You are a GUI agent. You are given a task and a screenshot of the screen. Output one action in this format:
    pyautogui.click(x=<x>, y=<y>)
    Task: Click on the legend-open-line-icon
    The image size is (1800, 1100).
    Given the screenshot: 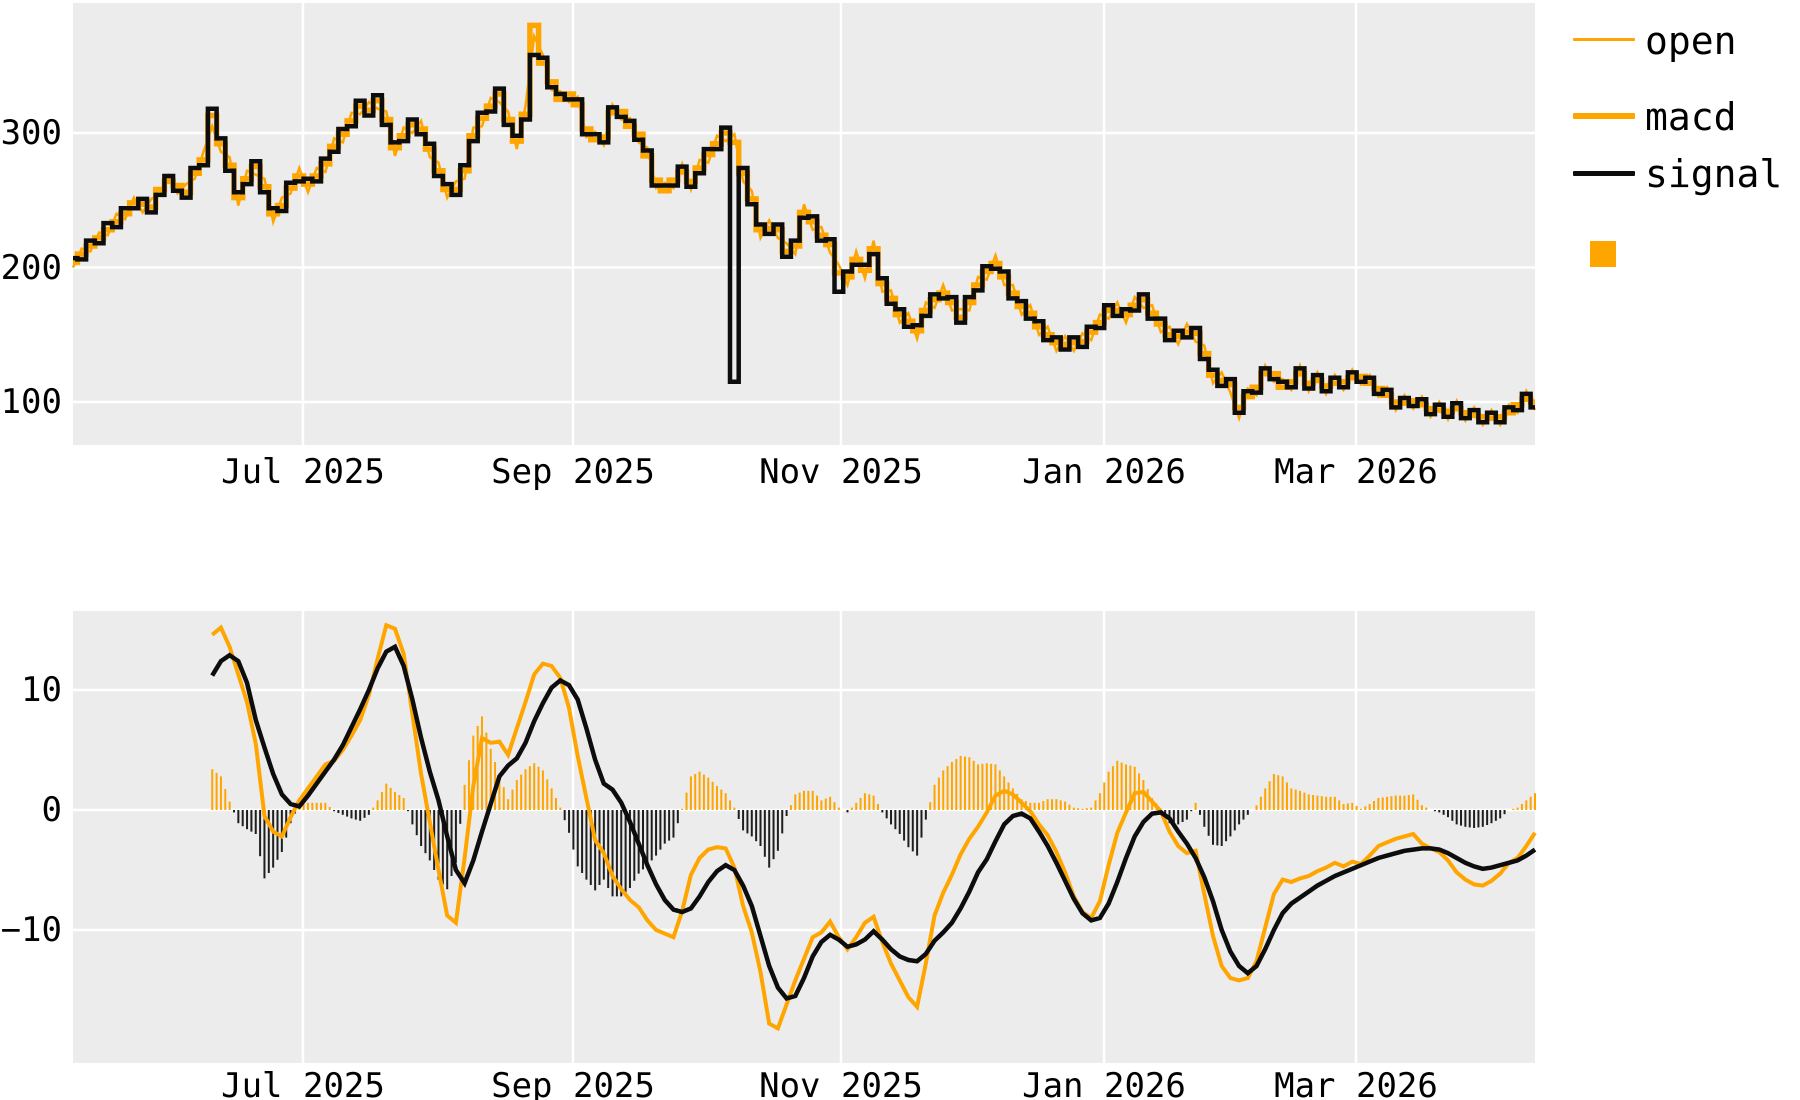 What is the action you would take?
    pyautogui.click(x=1604, y=39)
    